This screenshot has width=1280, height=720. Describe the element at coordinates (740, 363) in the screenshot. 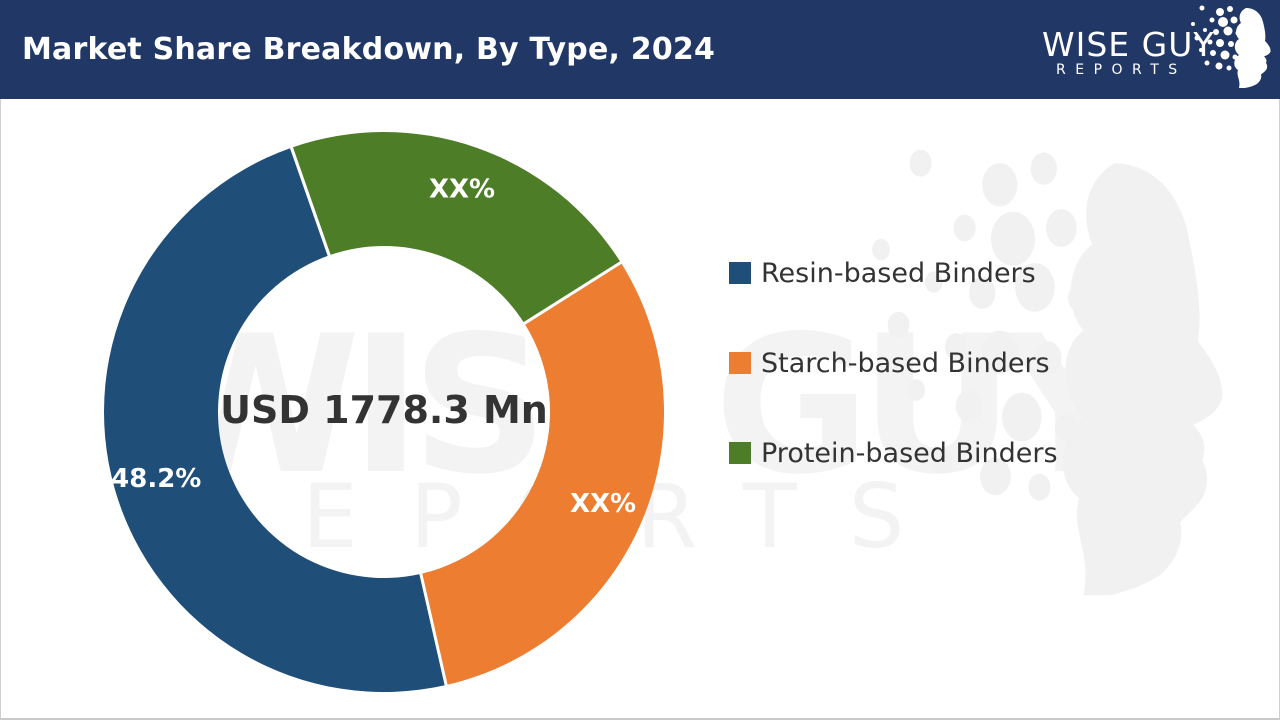

I see `legend-swatch-starch` at that location.